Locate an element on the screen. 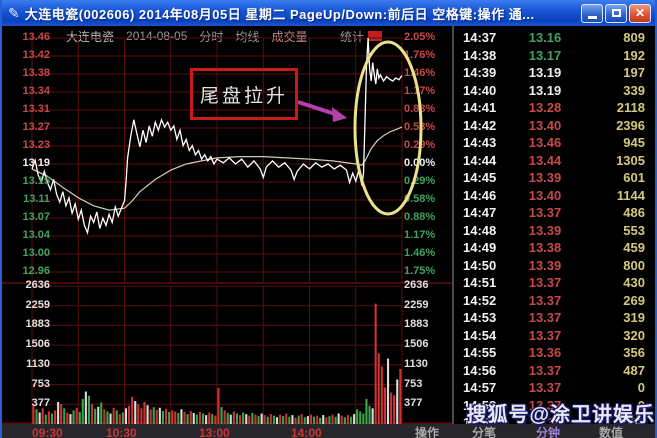  trade-volume: 487 is located at coordinates (634, 370).